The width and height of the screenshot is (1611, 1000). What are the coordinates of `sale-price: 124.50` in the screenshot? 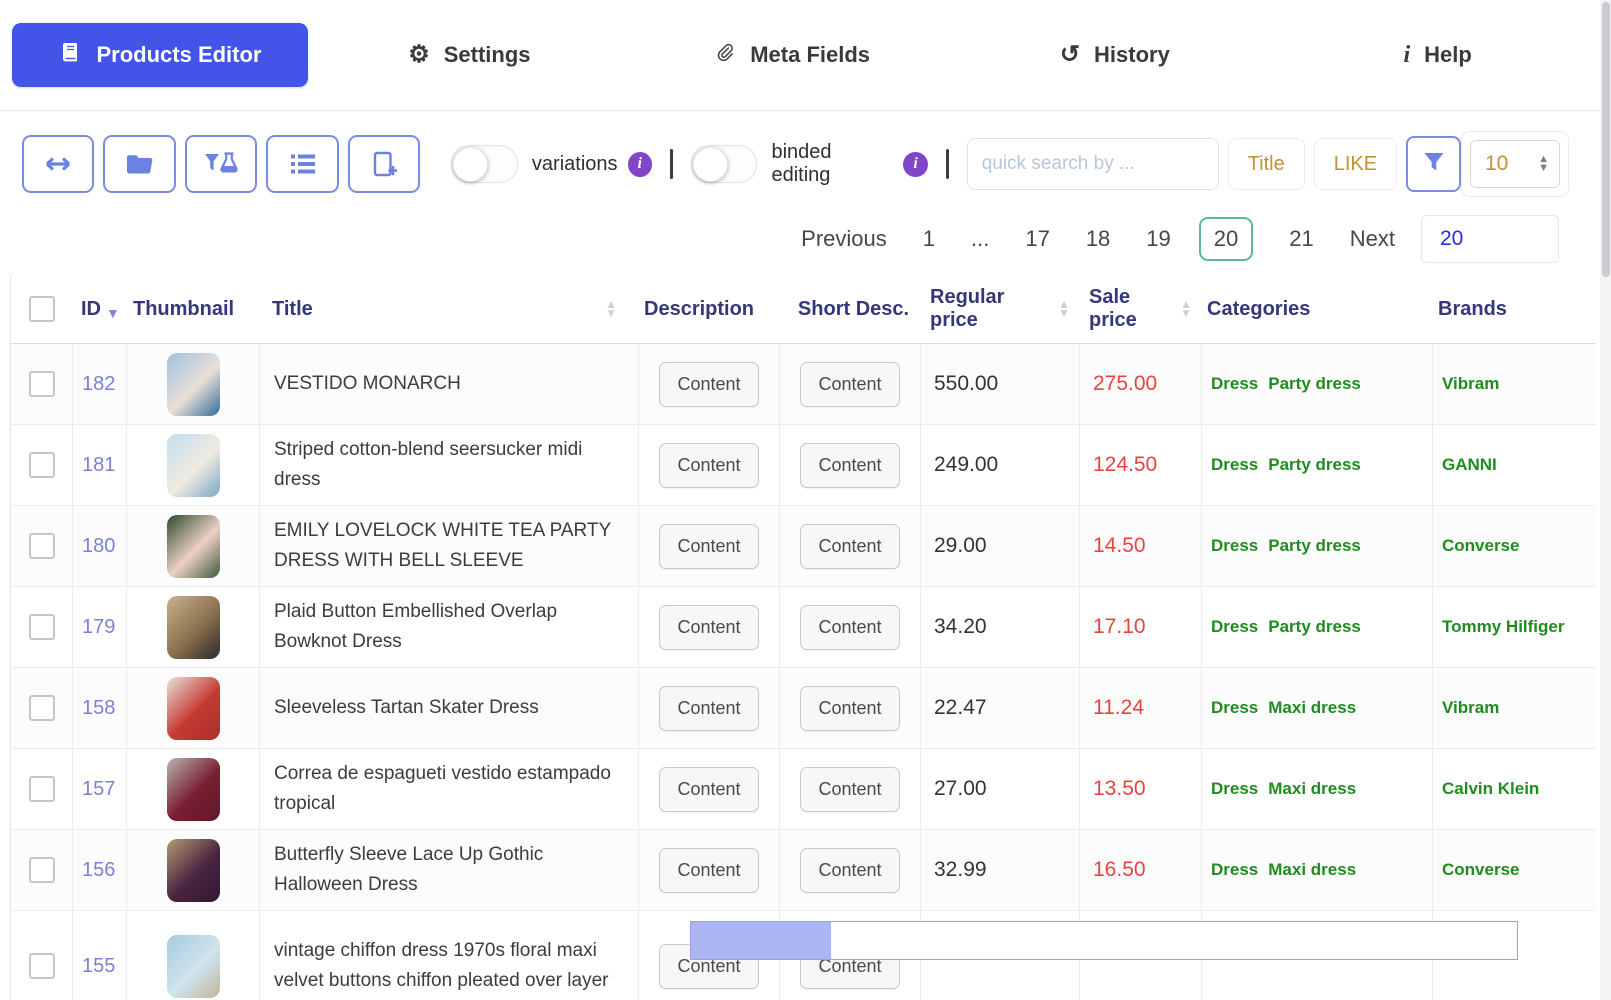 It's located at (1125, 464).